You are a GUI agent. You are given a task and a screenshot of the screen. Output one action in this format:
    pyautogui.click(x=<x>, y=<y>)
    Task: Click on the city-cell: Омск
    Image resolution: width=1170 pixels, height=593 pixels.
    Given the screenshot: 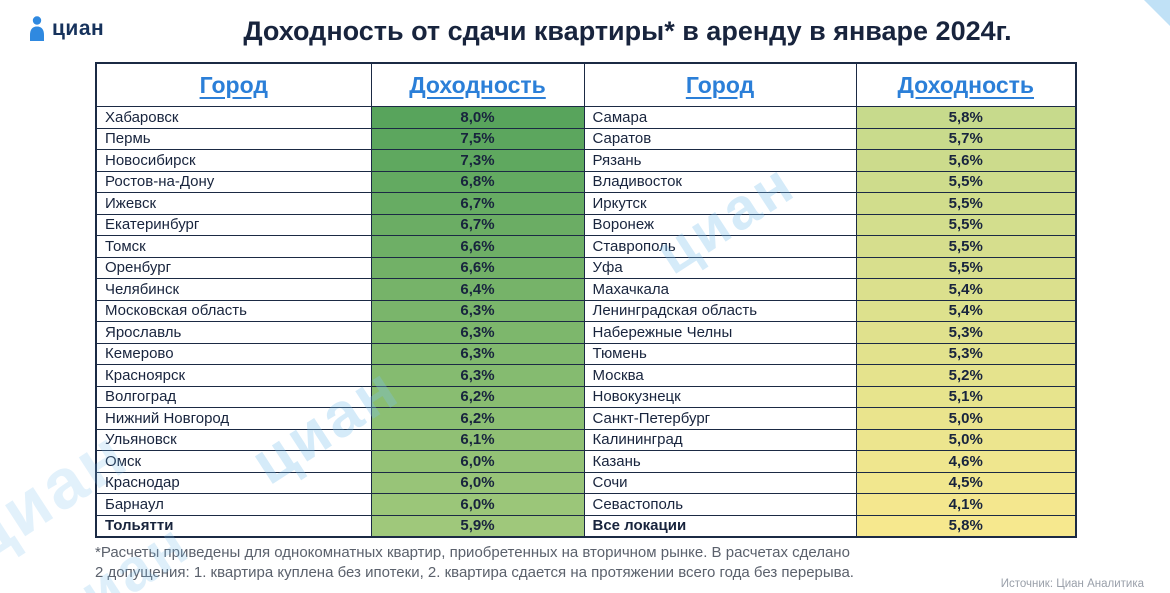 What is the action you would take?
    pyautogui.click(x=233, y=461)
    